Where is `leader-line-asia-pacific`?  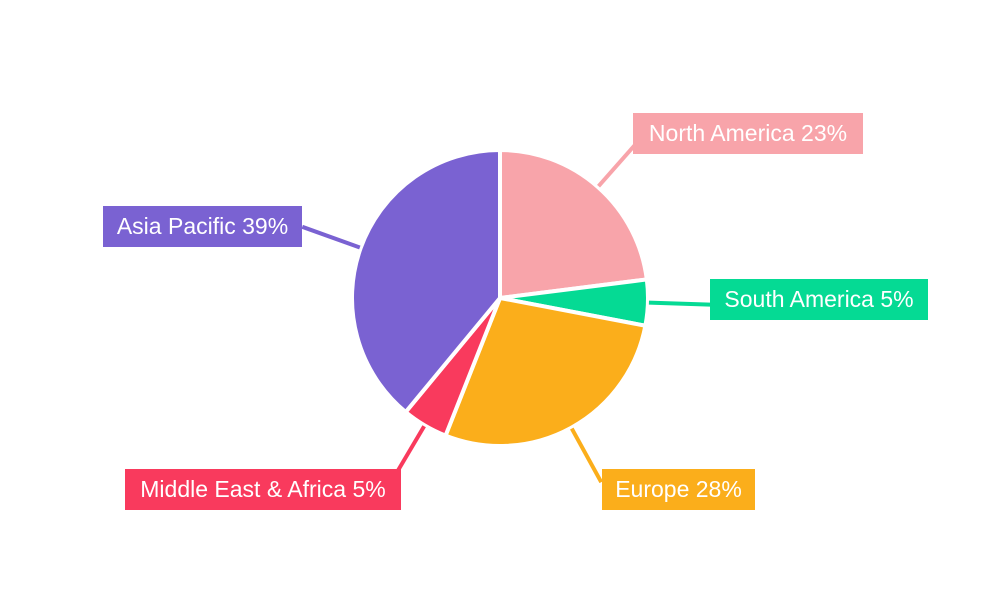 leader-line-asia-pacific is located at coordinates (331, 237).